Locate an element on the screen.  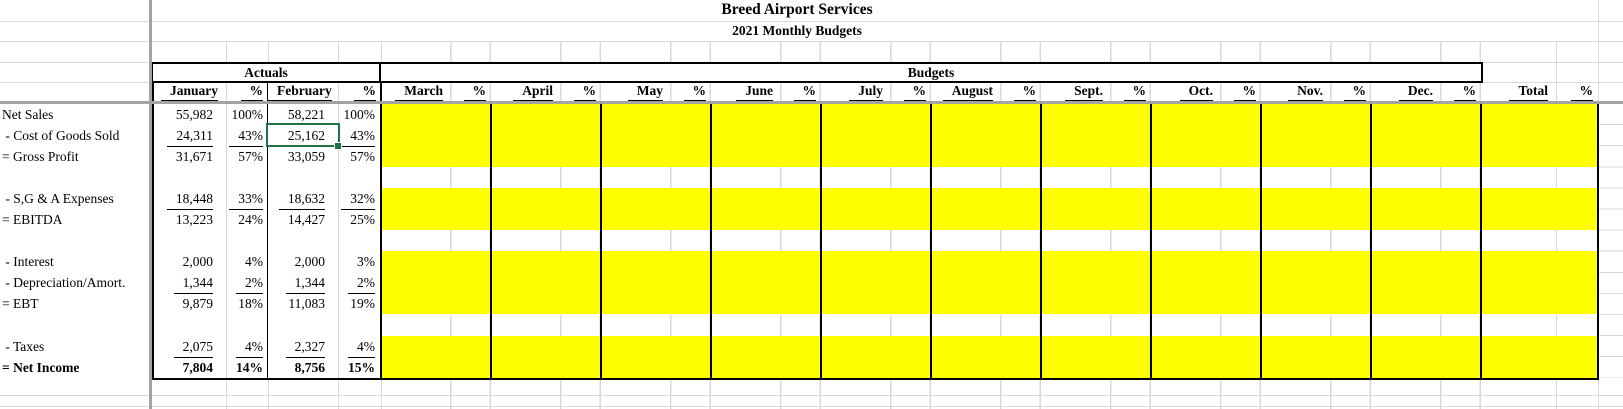
cell-feb-net-sales: 58,221 is located at coordinates (306, 114).